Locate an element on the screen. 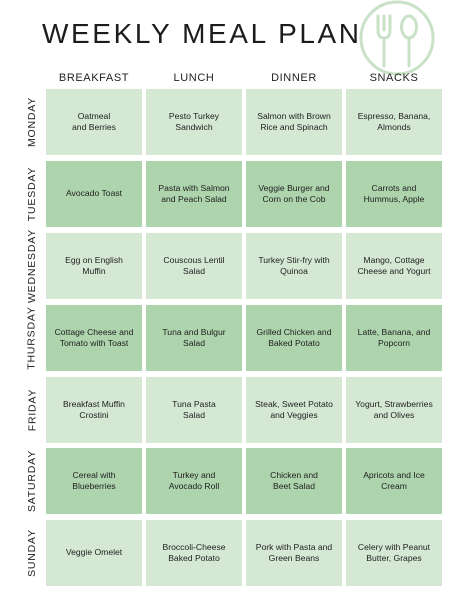 The image size is (474, 613). meal-text: Latte, Banana, and Popcorn is located at coordinates (394, 337).